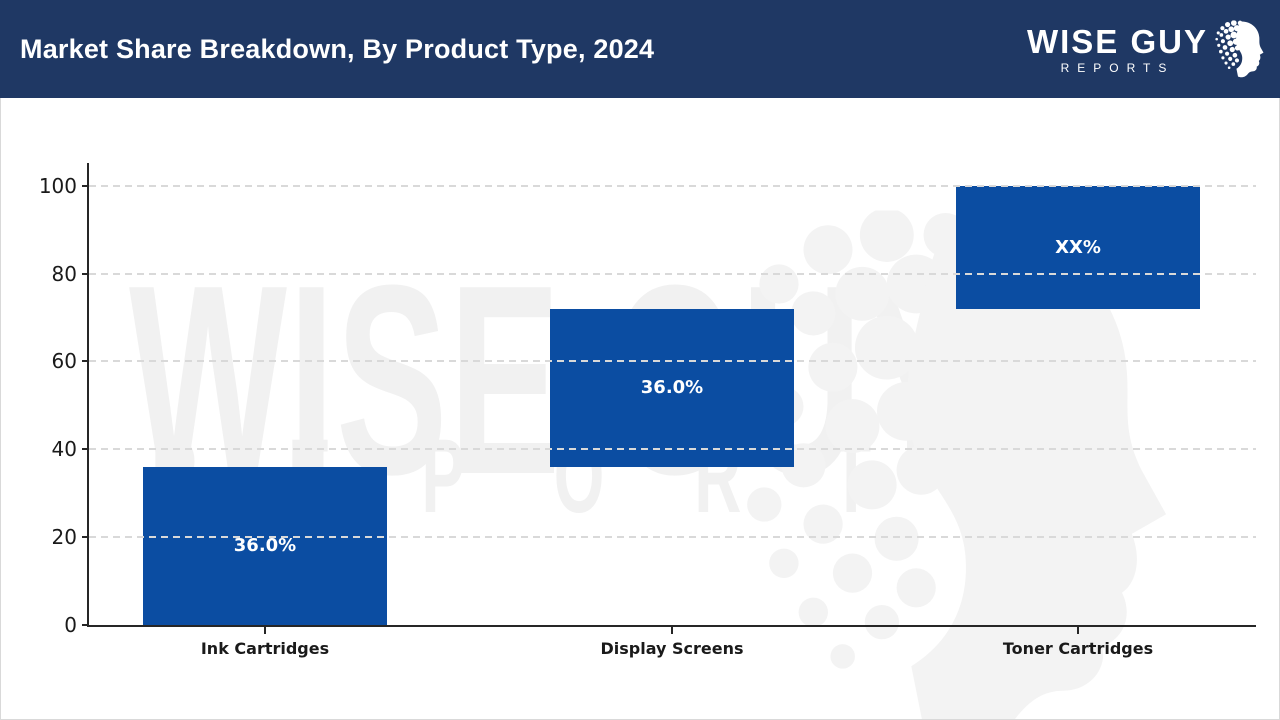 The image size is (1280, 720). Describe the element at coordinates (70, 625) in the screenshot. I see `y-tick-label-0: 0` at that location.